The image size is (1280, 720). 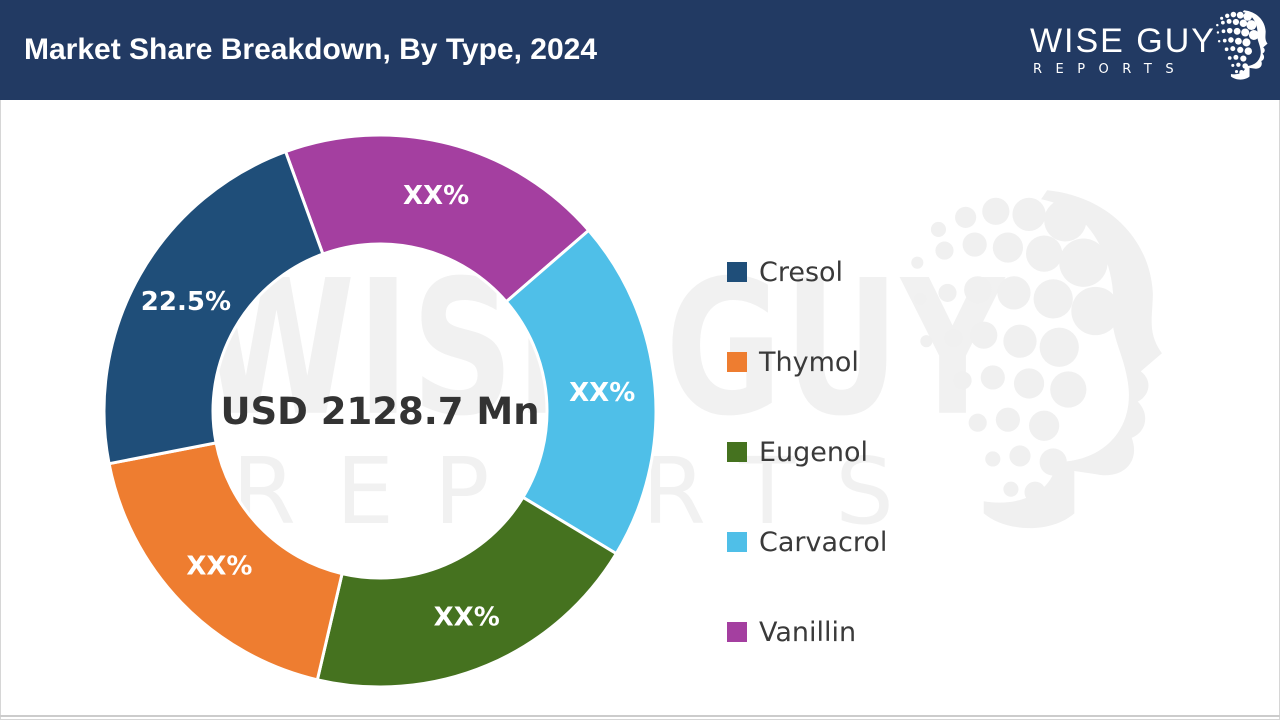 I want to click on legend-swatch-cresol, so click(x=737, y=272).